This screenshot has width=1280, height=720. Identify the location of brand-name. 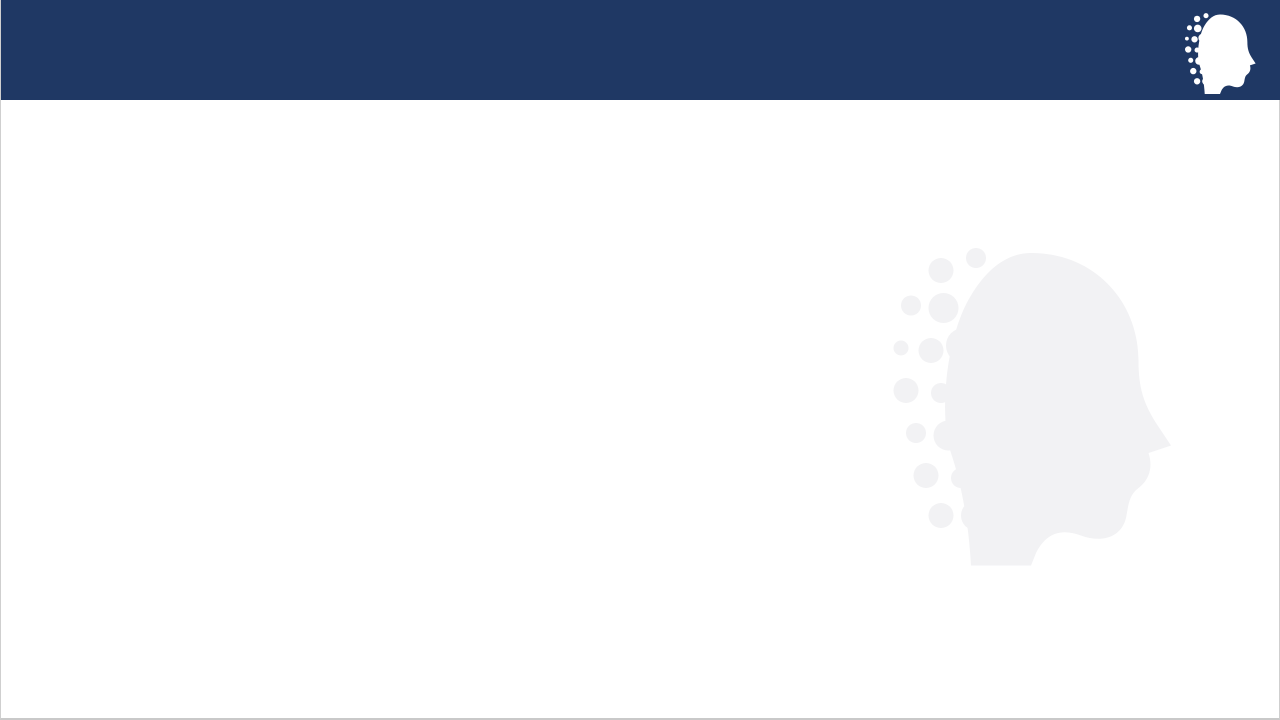
(1101, 27).